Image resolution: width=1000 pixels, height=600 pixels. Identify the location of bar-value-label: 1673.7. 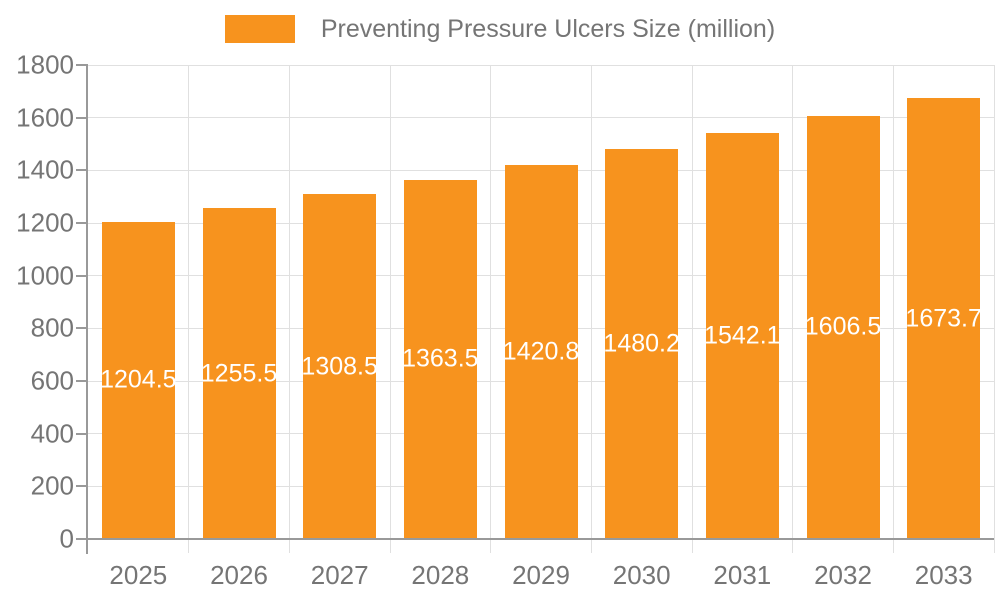
(943, 318).